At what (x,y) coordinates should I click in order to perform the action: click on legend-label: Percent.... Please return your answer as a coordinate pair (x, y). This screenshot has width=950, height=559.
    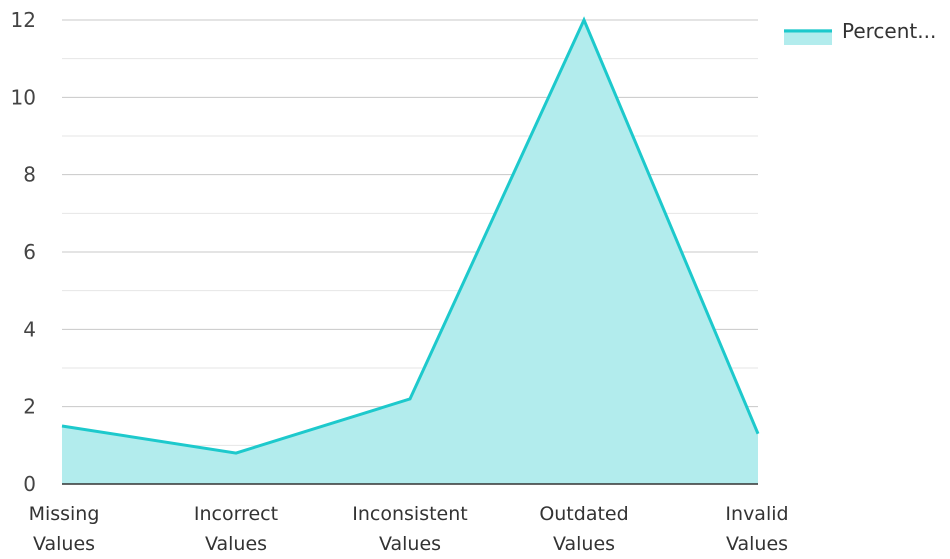
    Looking at the image, I should click on (889, 31).